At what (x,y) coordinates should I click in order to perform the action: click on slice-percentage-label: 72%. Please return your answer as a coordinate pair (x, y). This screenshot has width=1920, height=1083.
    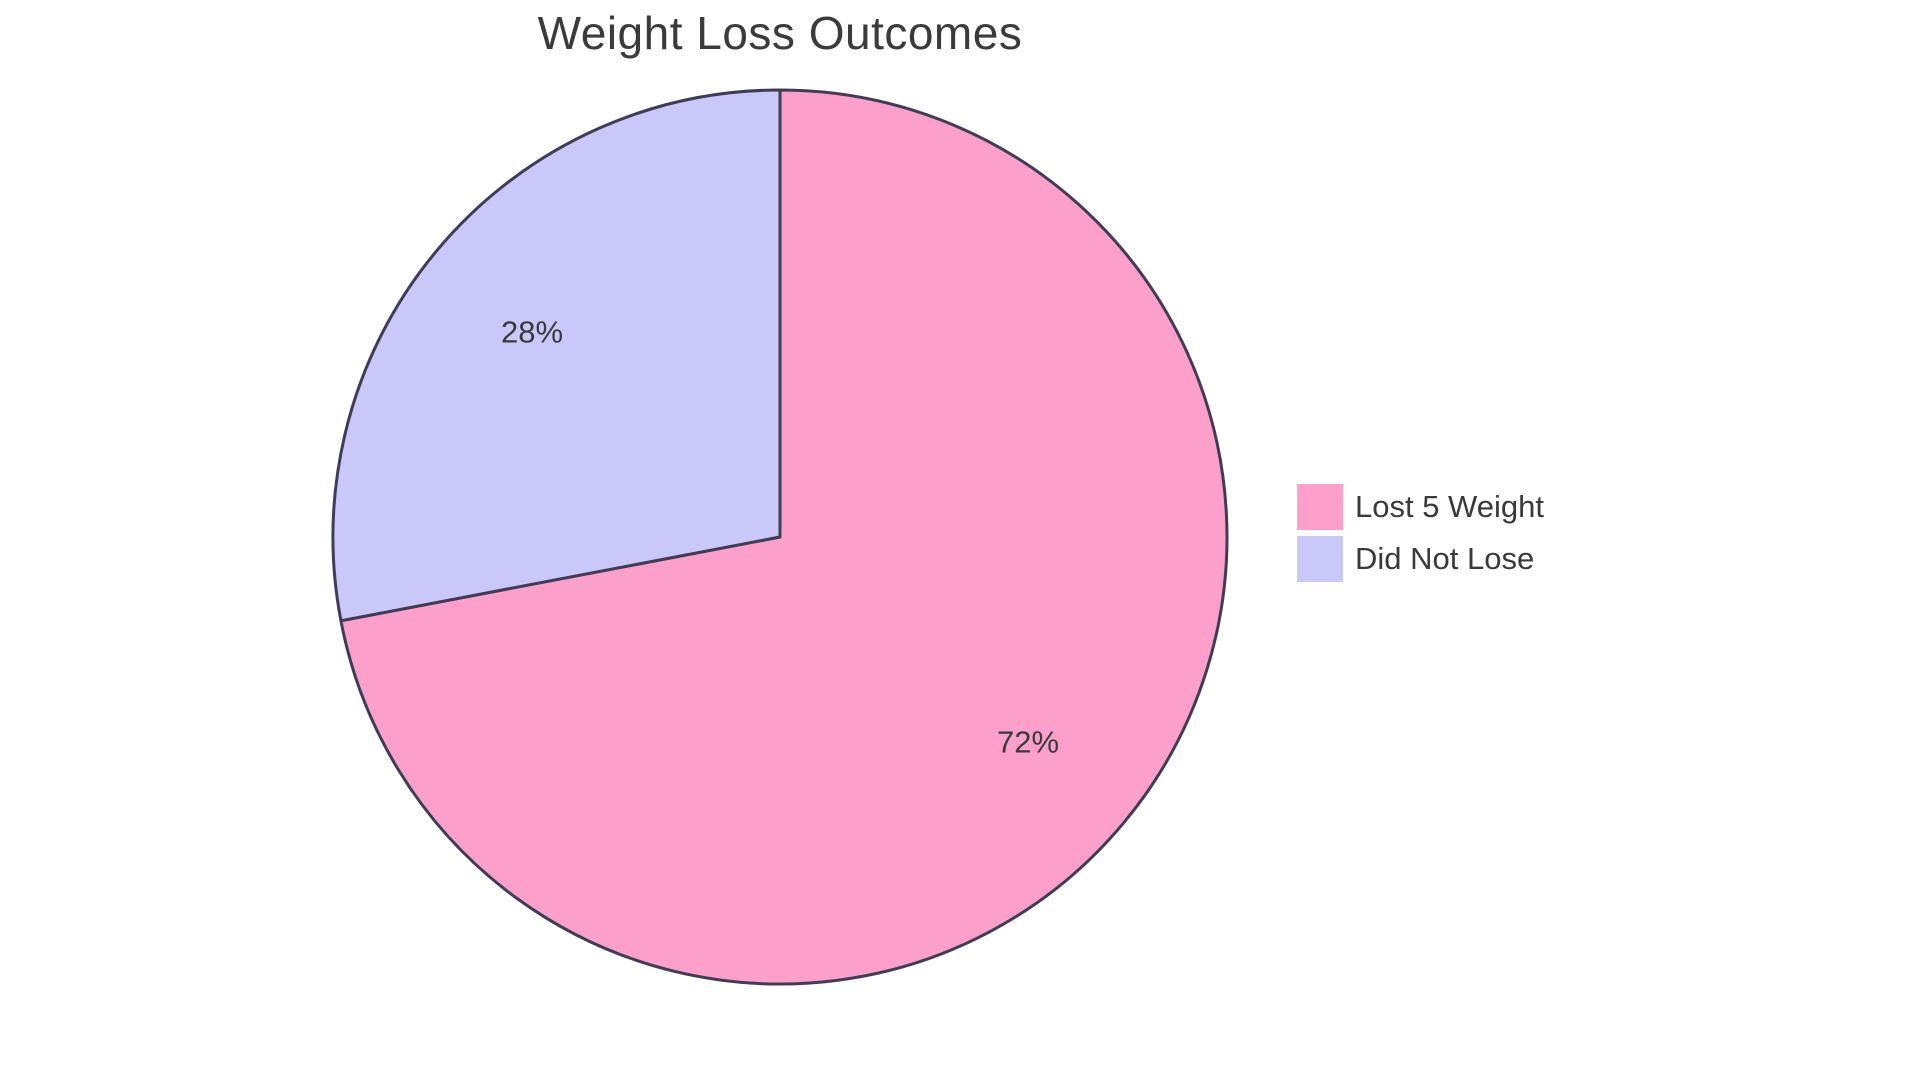
    Looking at the image, I should click on (1028, 742).